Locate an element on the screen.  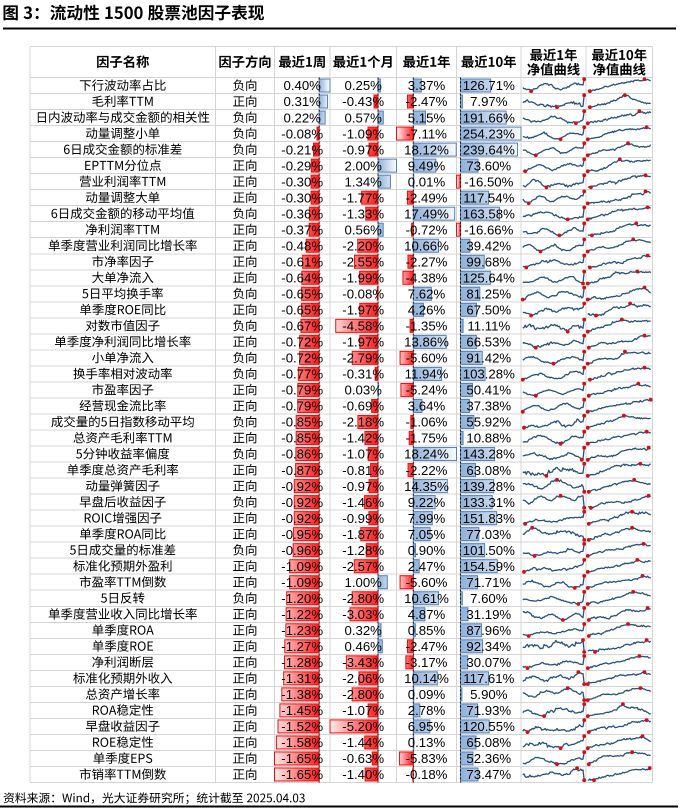
svg-text: -4.58% is located at coordinates (363, 326).